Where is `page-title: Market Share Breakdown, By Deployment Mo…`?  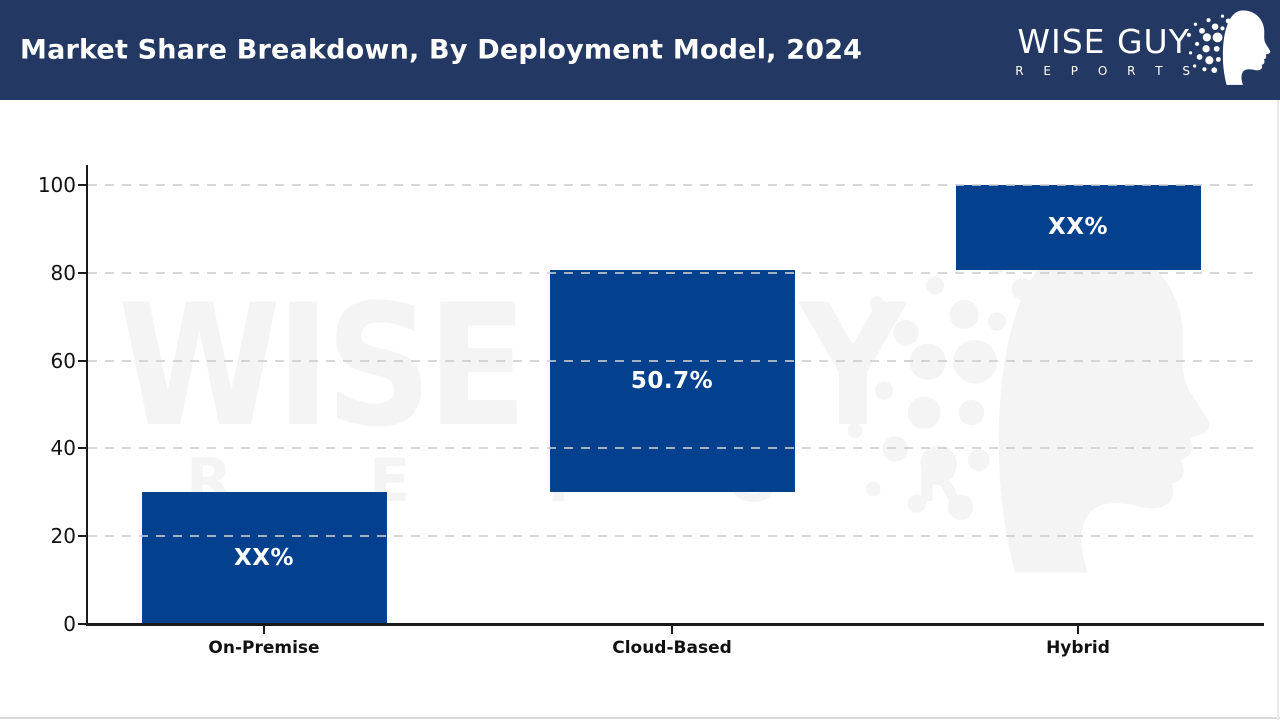
page-title: Market Share Breakdown, By Deployment Mo… is located at coordinates (441, 50).